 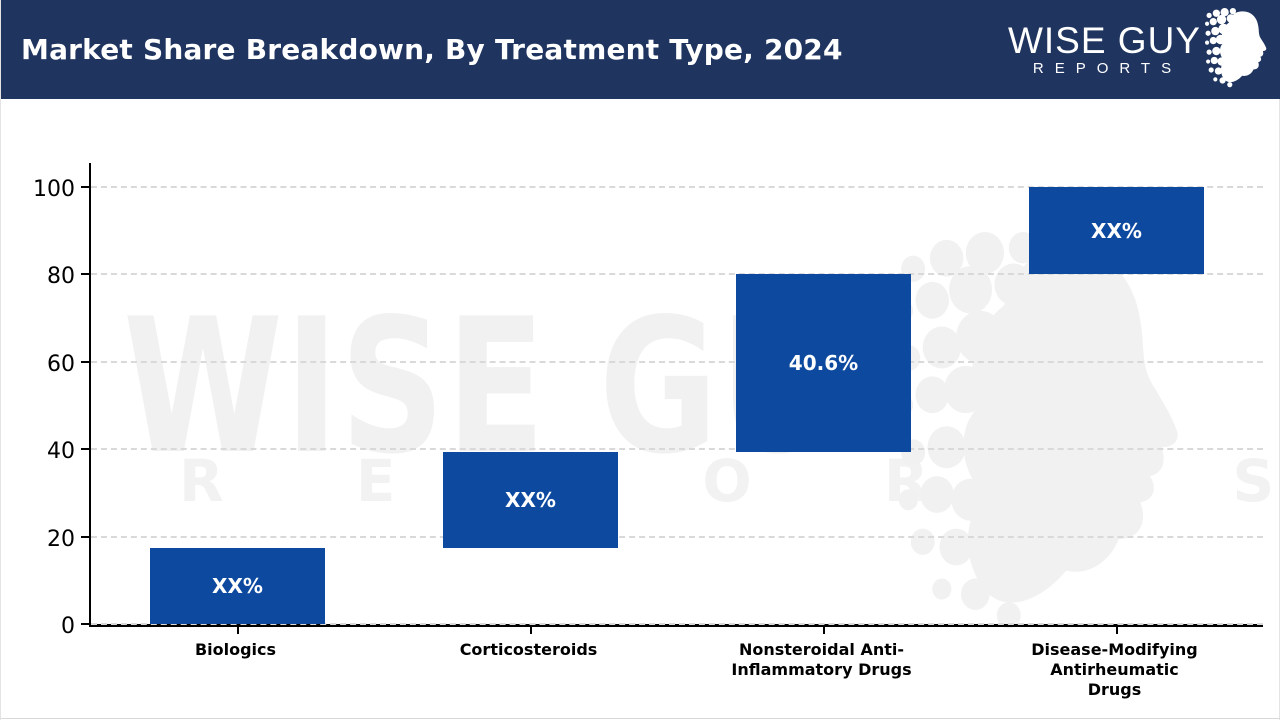 I want to click on y-tick-label-80: 80, so click(x=61, y=277).